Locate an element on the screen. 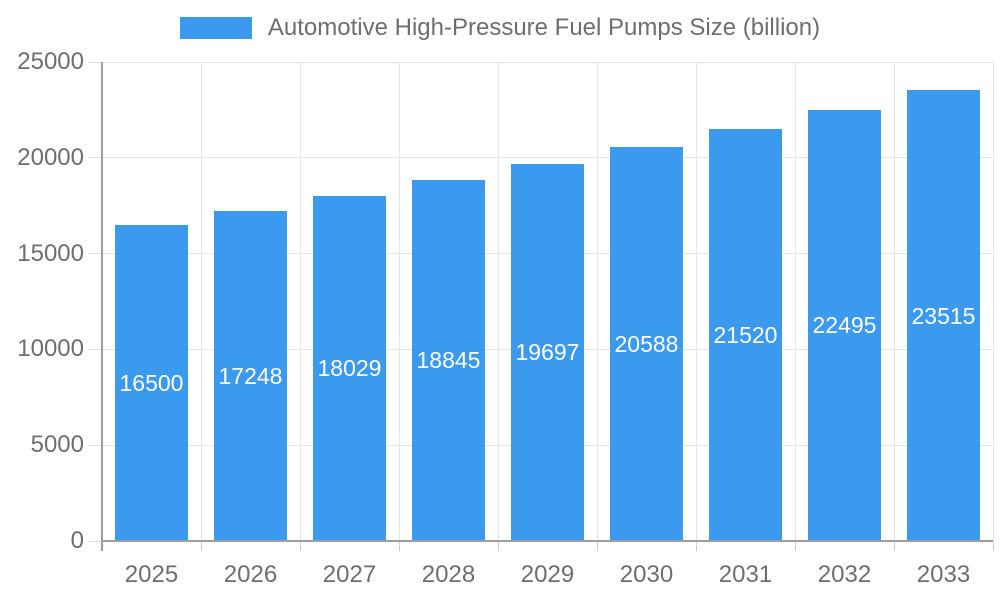  x-axis-label: 2027 is located at coordinates (349, 574).